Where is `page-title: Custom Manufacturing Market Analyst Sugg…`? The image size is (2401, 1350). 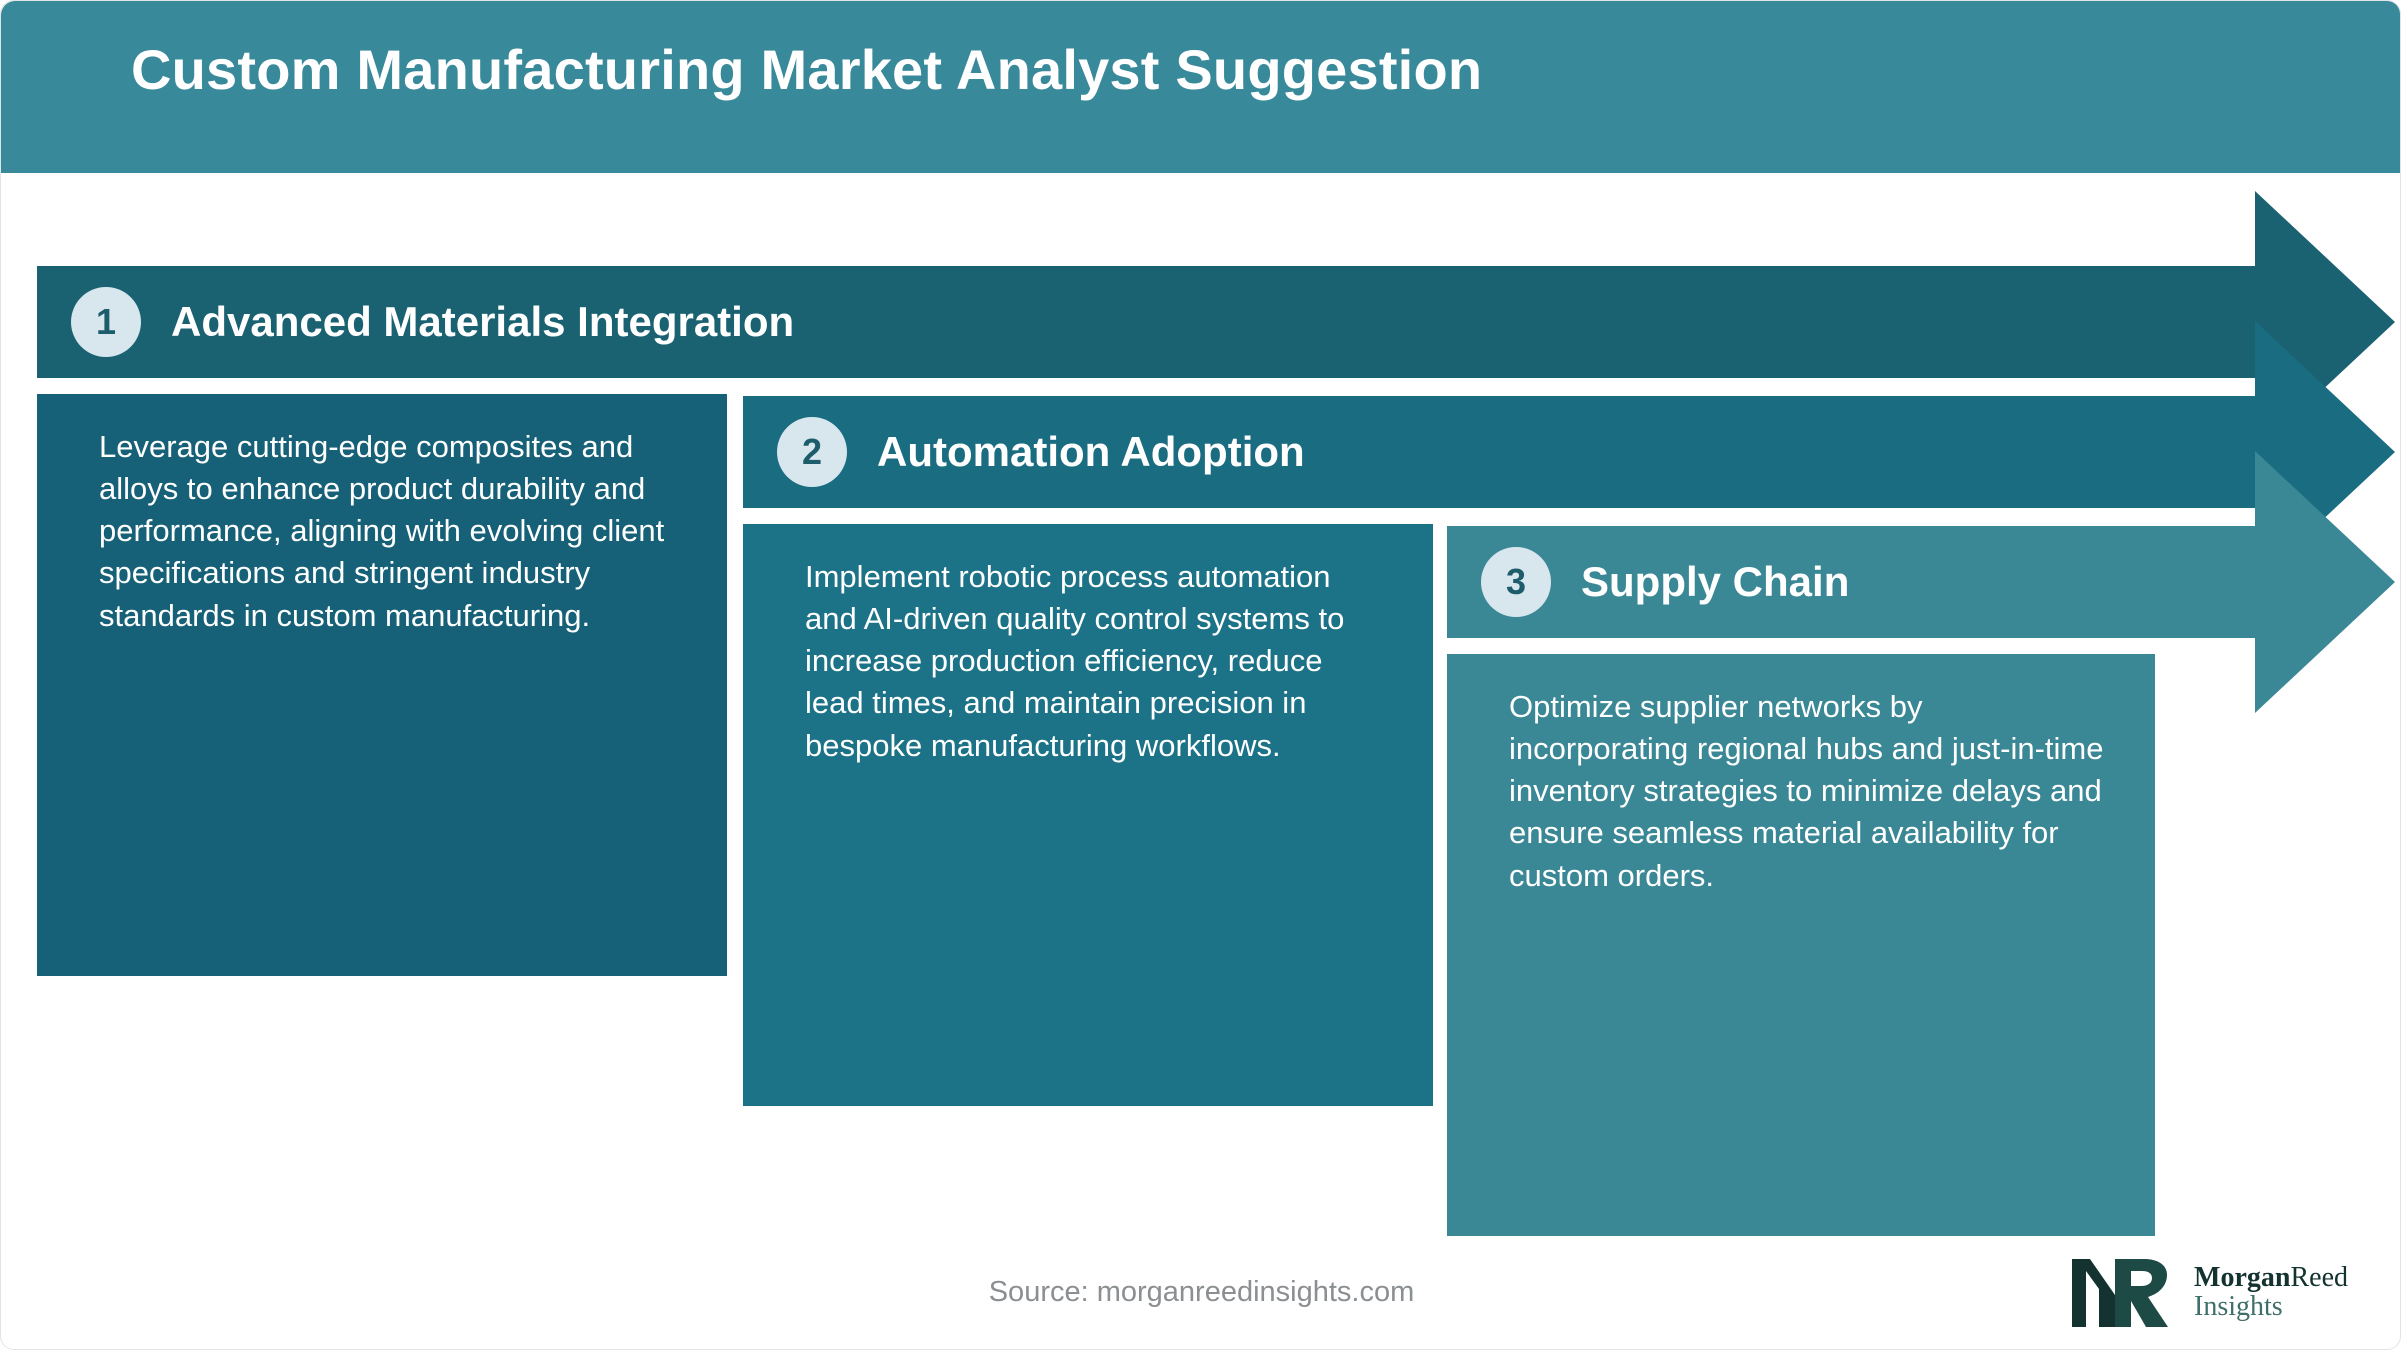
page-title: Custom Manufacturing Market Analyst Sugg… is located at coordinates (807, 69).